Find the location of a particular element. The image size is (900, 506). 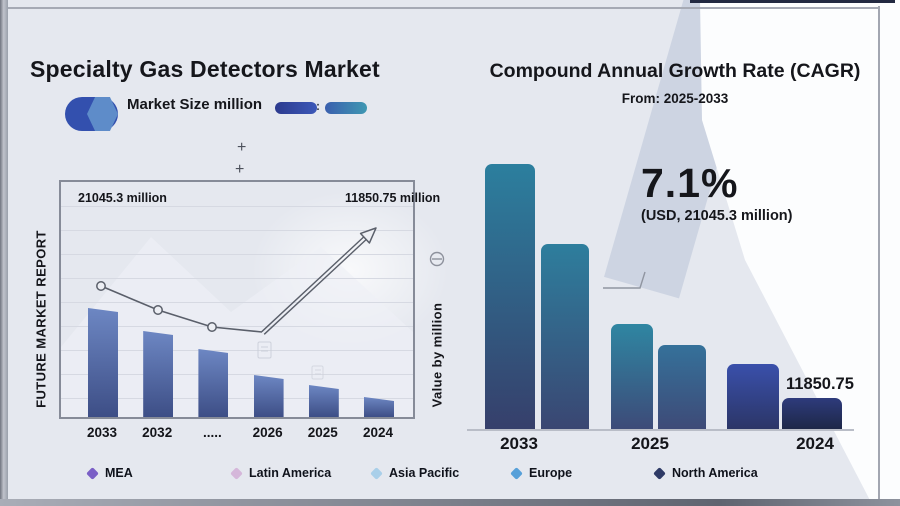

legend-item-north-america: North America is located at coordinates (705, 473).